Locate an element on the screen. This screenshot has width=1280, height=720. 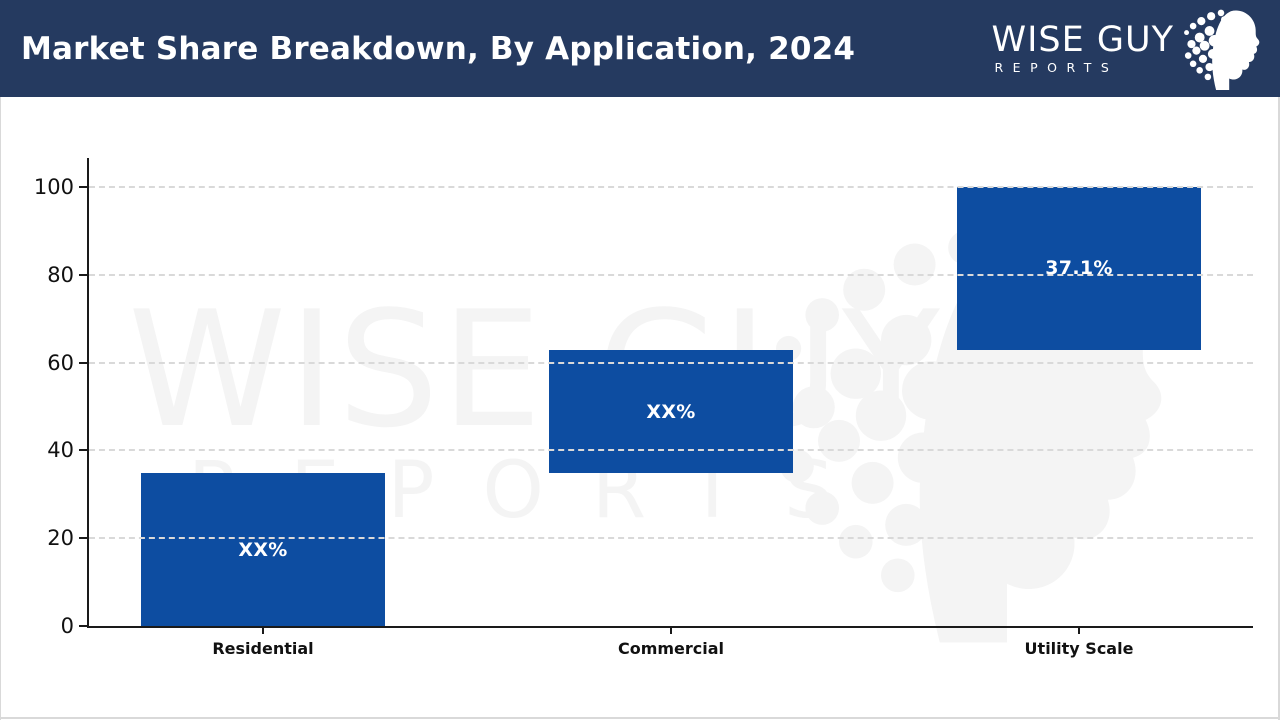
bar-label-box-residential: XX% is located at coordinates (263, 549).